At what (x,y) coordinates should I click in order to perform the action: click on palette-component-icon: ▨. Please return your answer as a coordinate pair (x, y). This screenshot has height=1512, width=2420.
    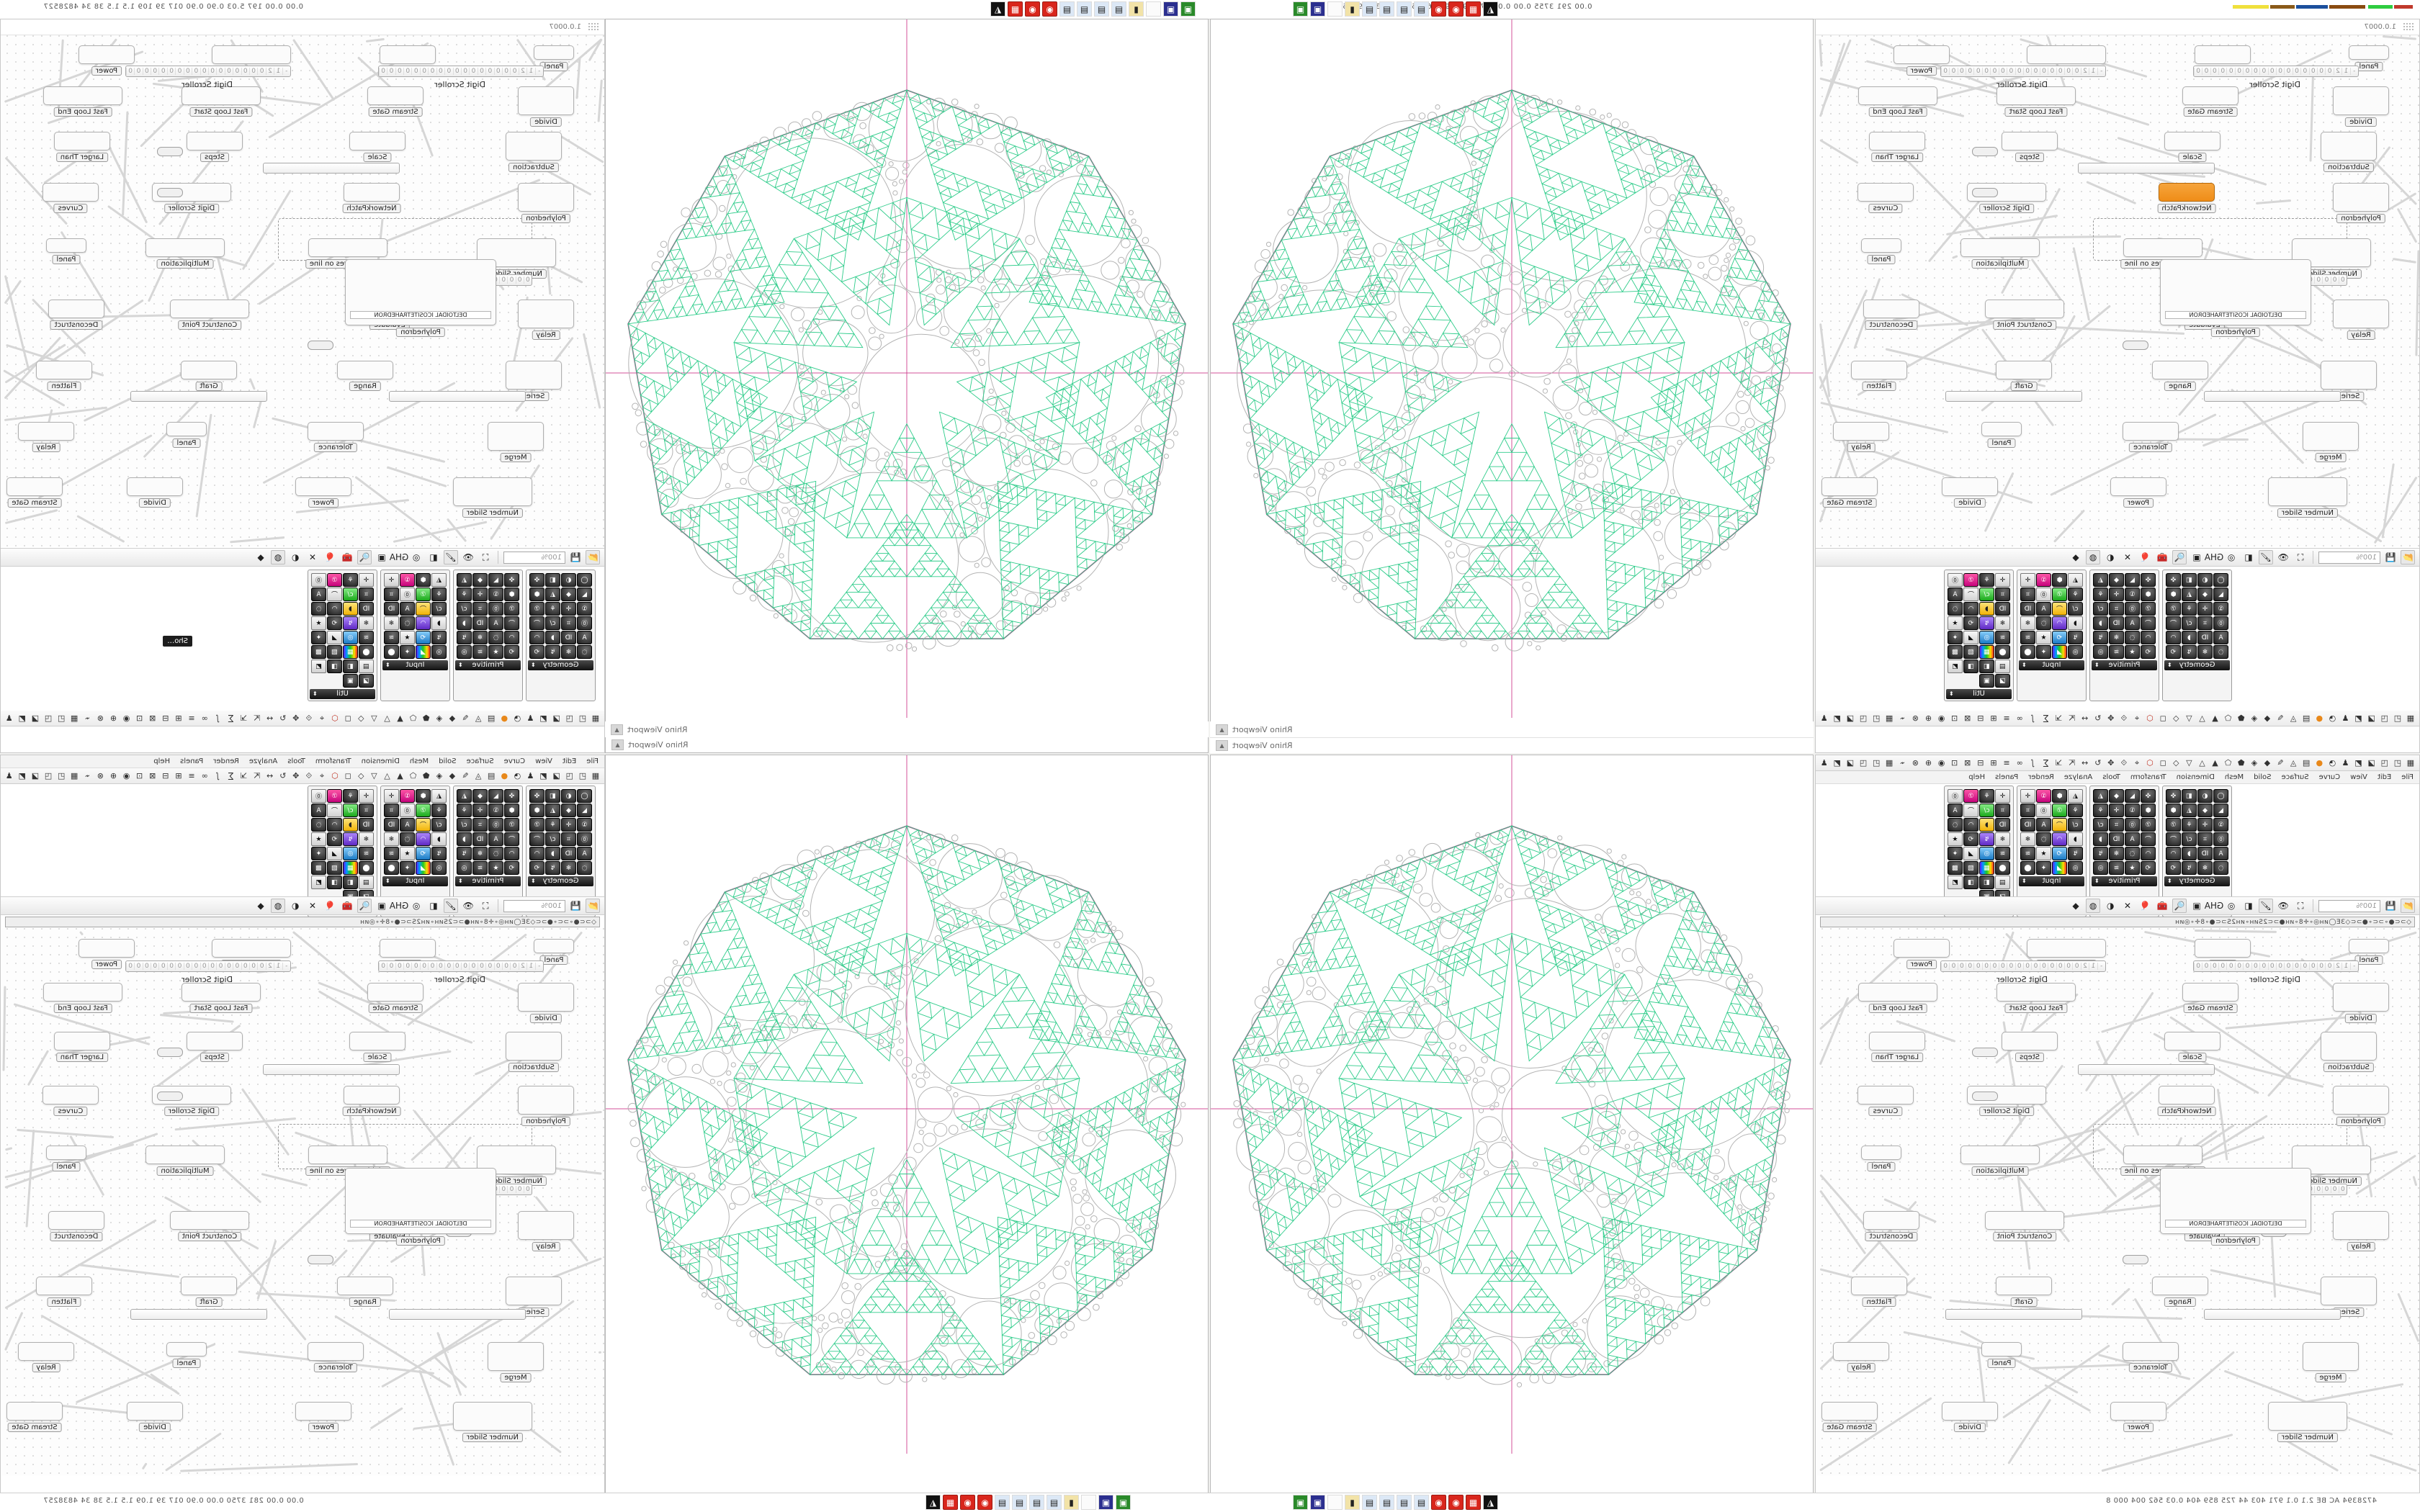
    Looking at the image, I should click on (334, 652).